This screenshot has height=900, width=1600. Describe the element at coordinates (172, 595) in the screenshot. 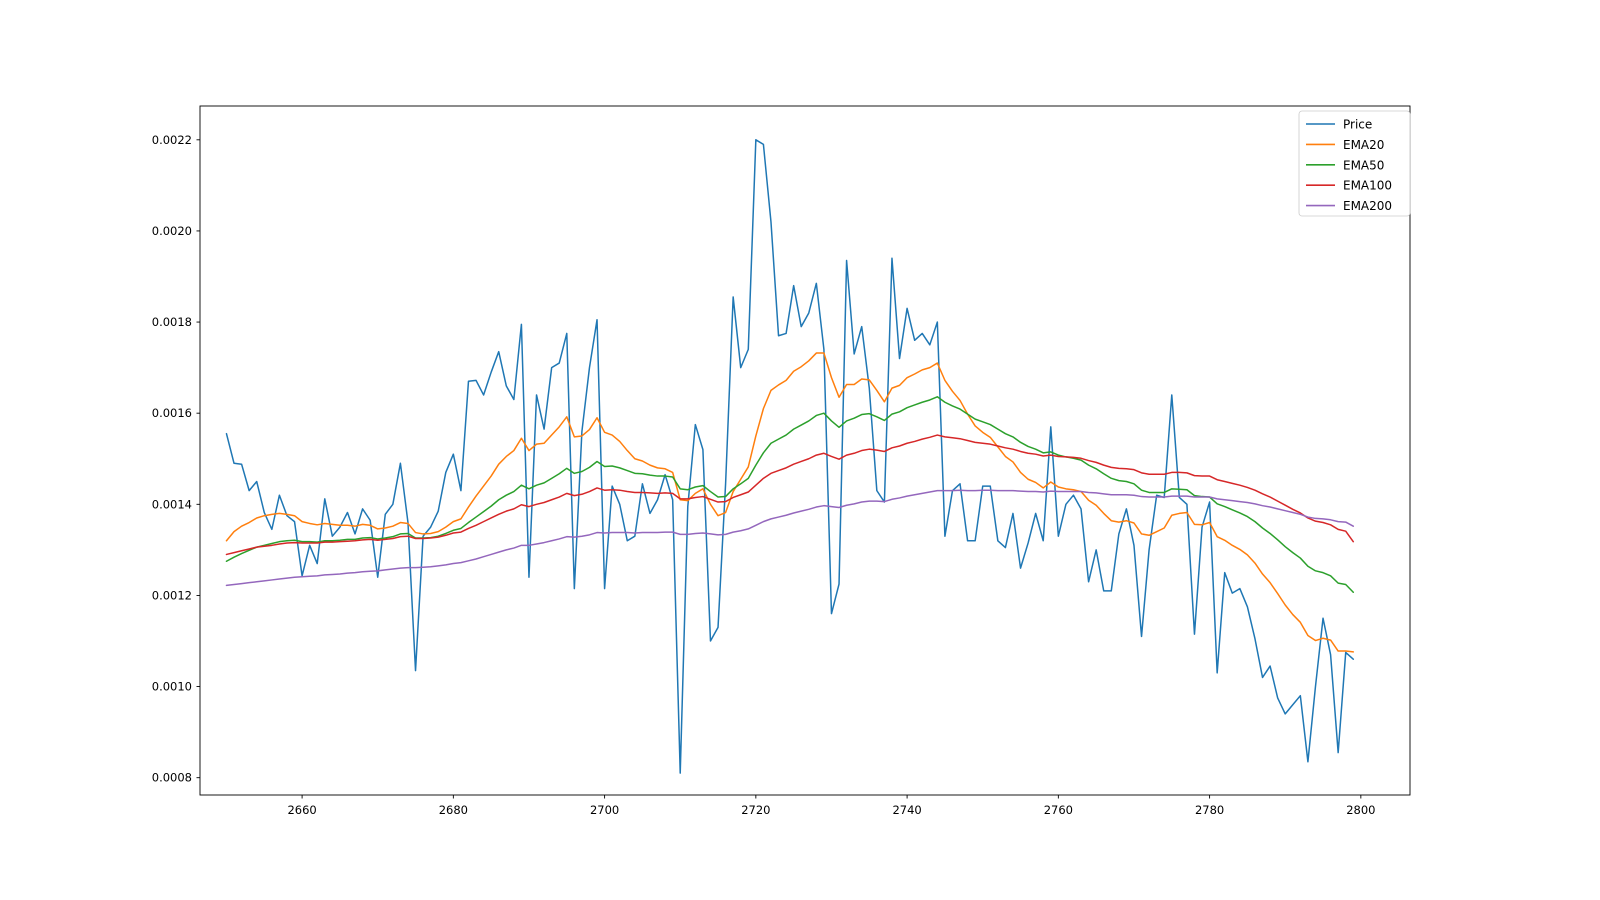

I see `y-tick-label: 0.0012` at that location.